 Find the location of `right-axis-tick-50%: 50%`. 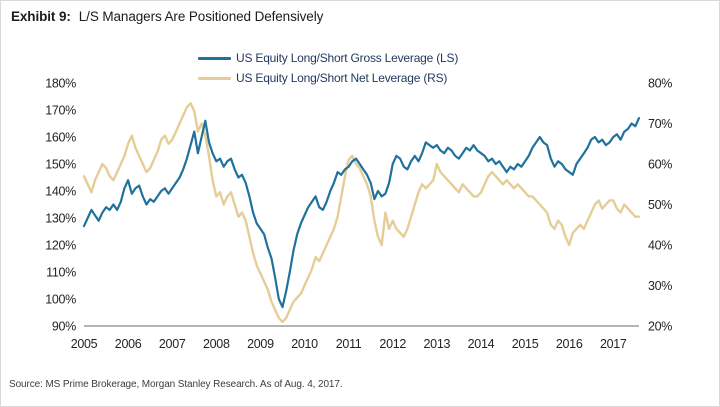

right-axis-tick-50%: 50% is located at coordinates (660, 205).